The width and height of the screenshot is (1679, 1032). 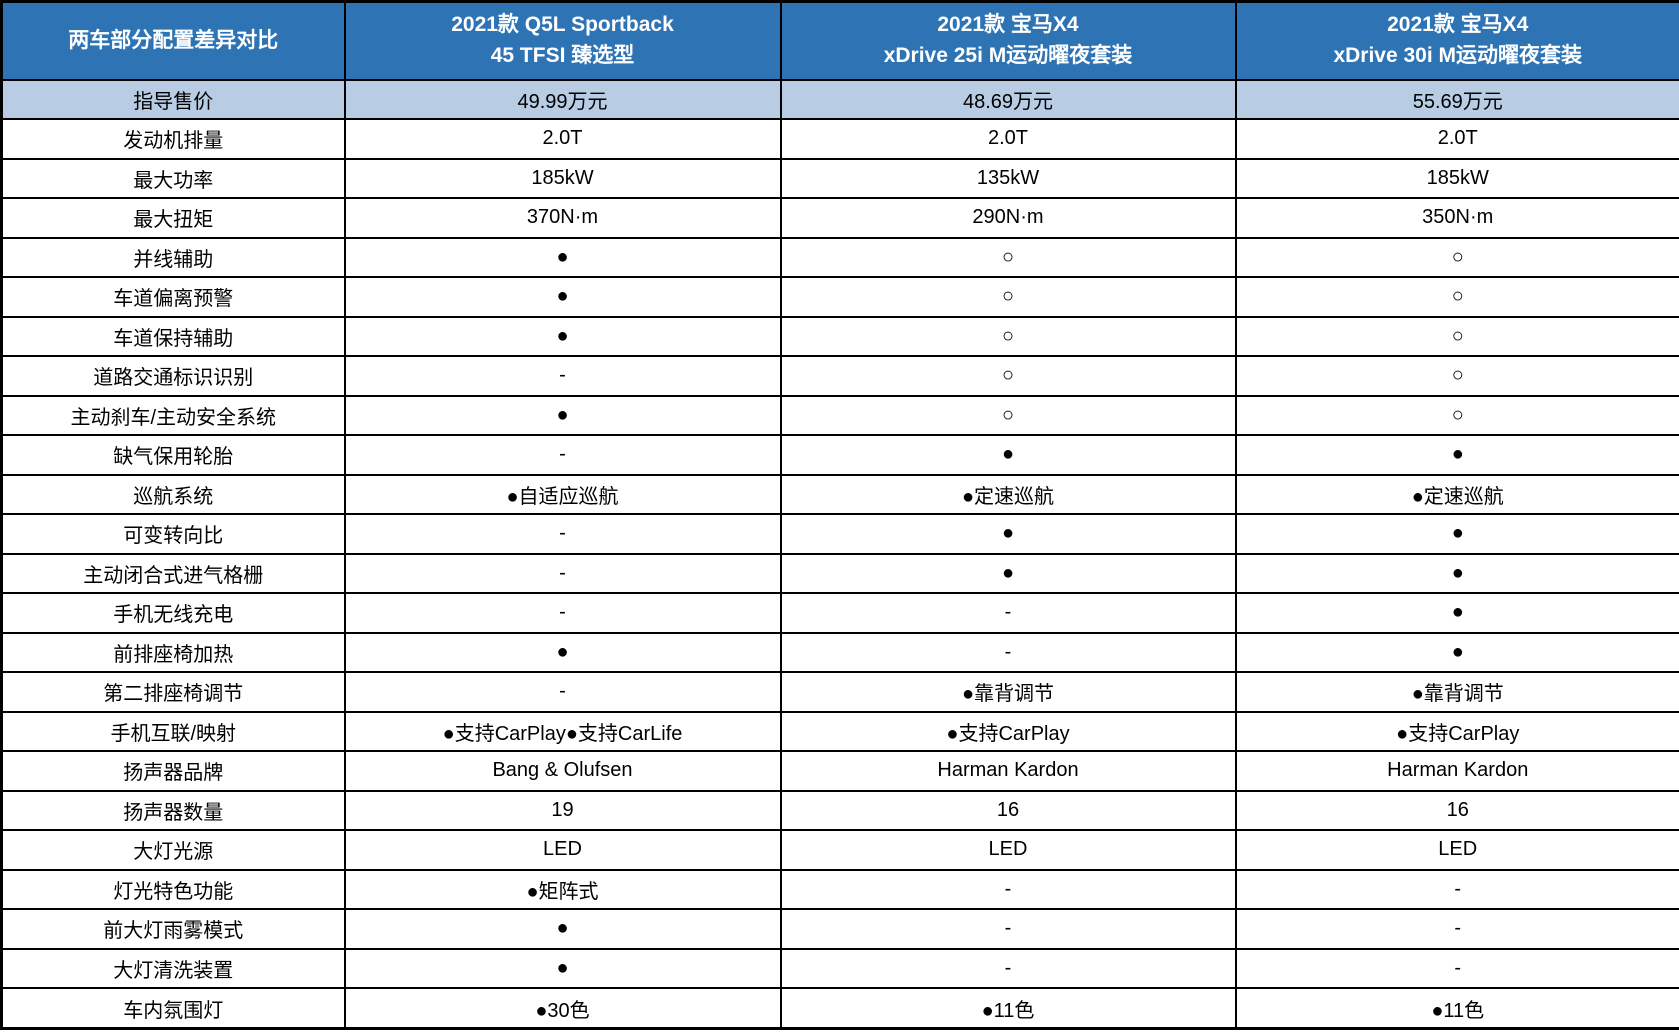 What do you see at coordinates (173, 652) in the screenshot?
I see `feature-label-cell: 前排座椅加热` at bounding box center [173, 652].